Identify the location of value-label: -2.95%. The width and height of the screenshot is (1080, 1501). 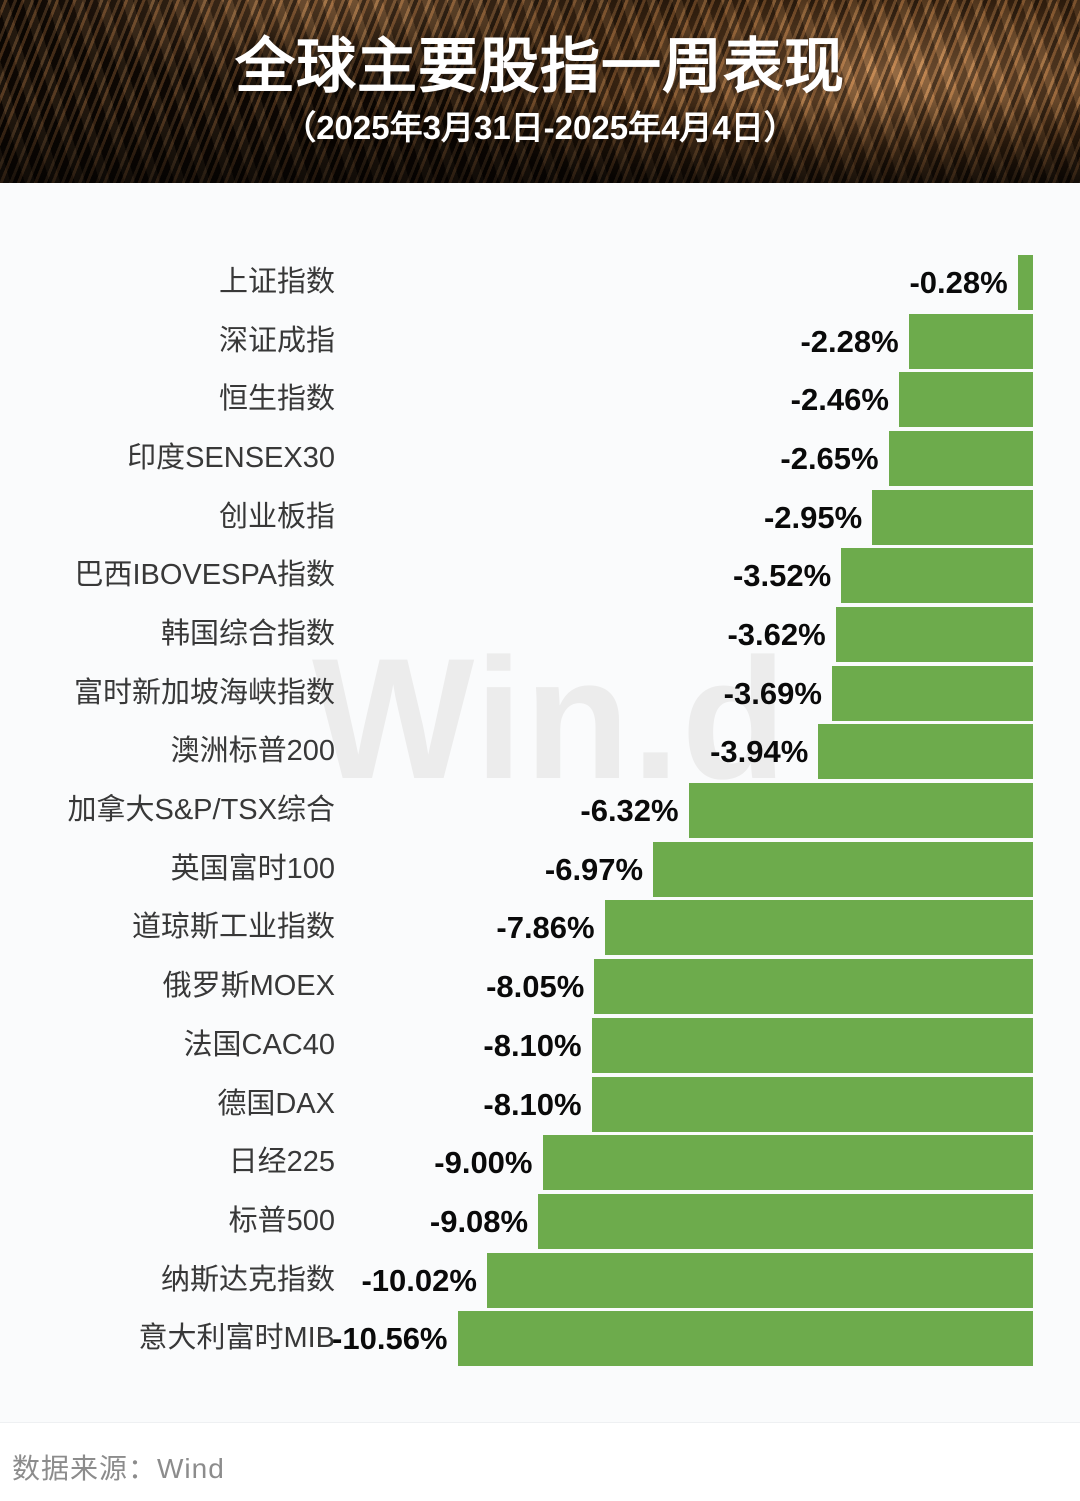
(813, 517).